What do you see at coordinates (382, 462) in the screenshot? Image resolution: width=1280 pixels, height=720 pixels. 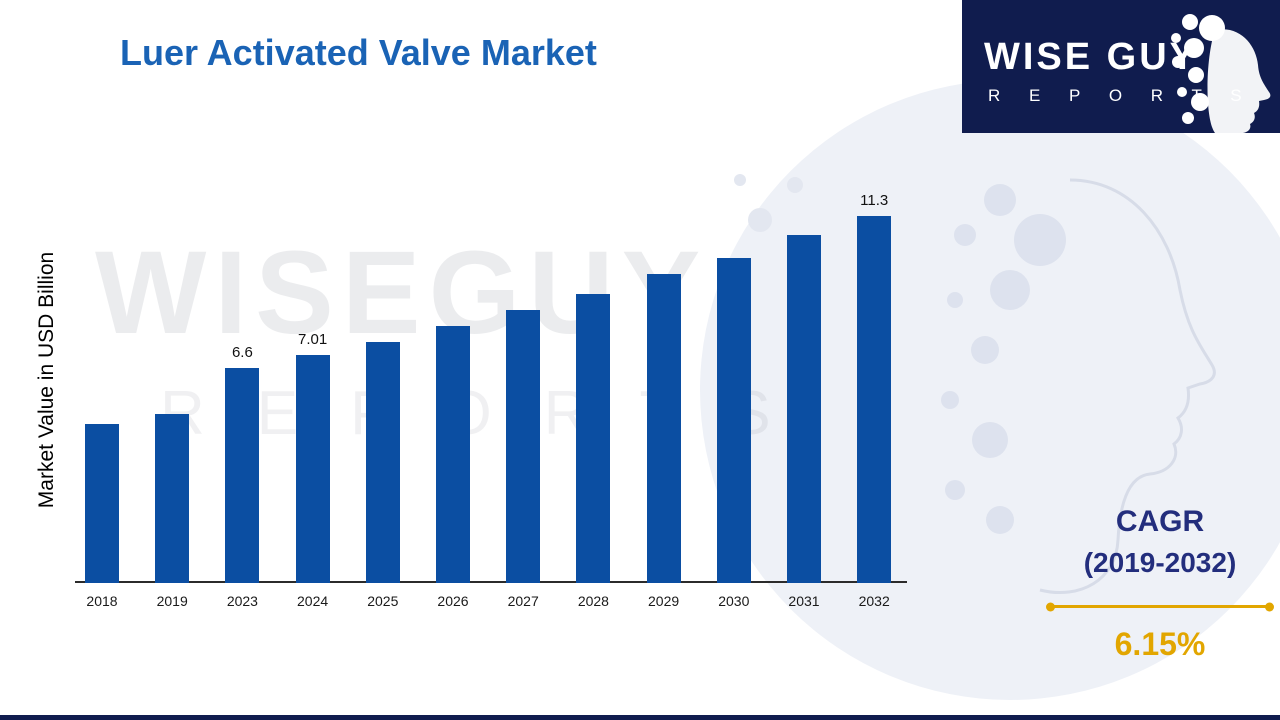 I see `bar-2025` at bounding box center [382, 462].